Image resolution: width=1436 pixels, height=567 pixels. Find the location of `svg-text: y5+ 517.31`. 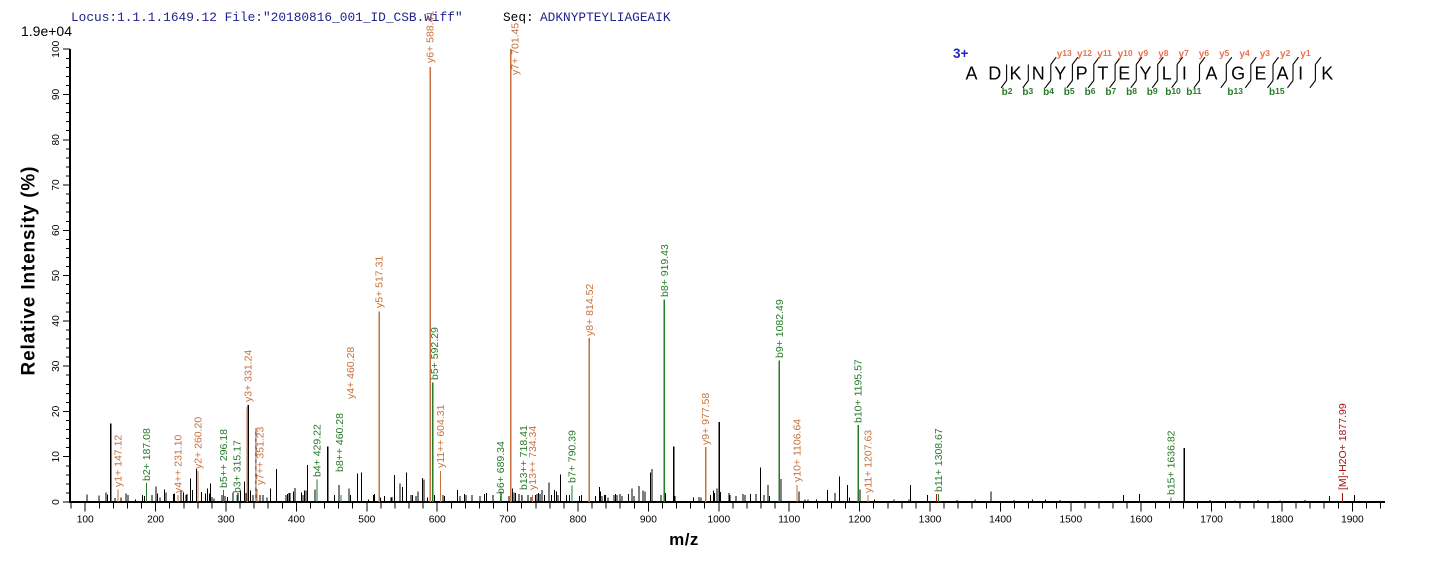

svg-text: y5+ 517.31 is located at coordinates (380, 282).